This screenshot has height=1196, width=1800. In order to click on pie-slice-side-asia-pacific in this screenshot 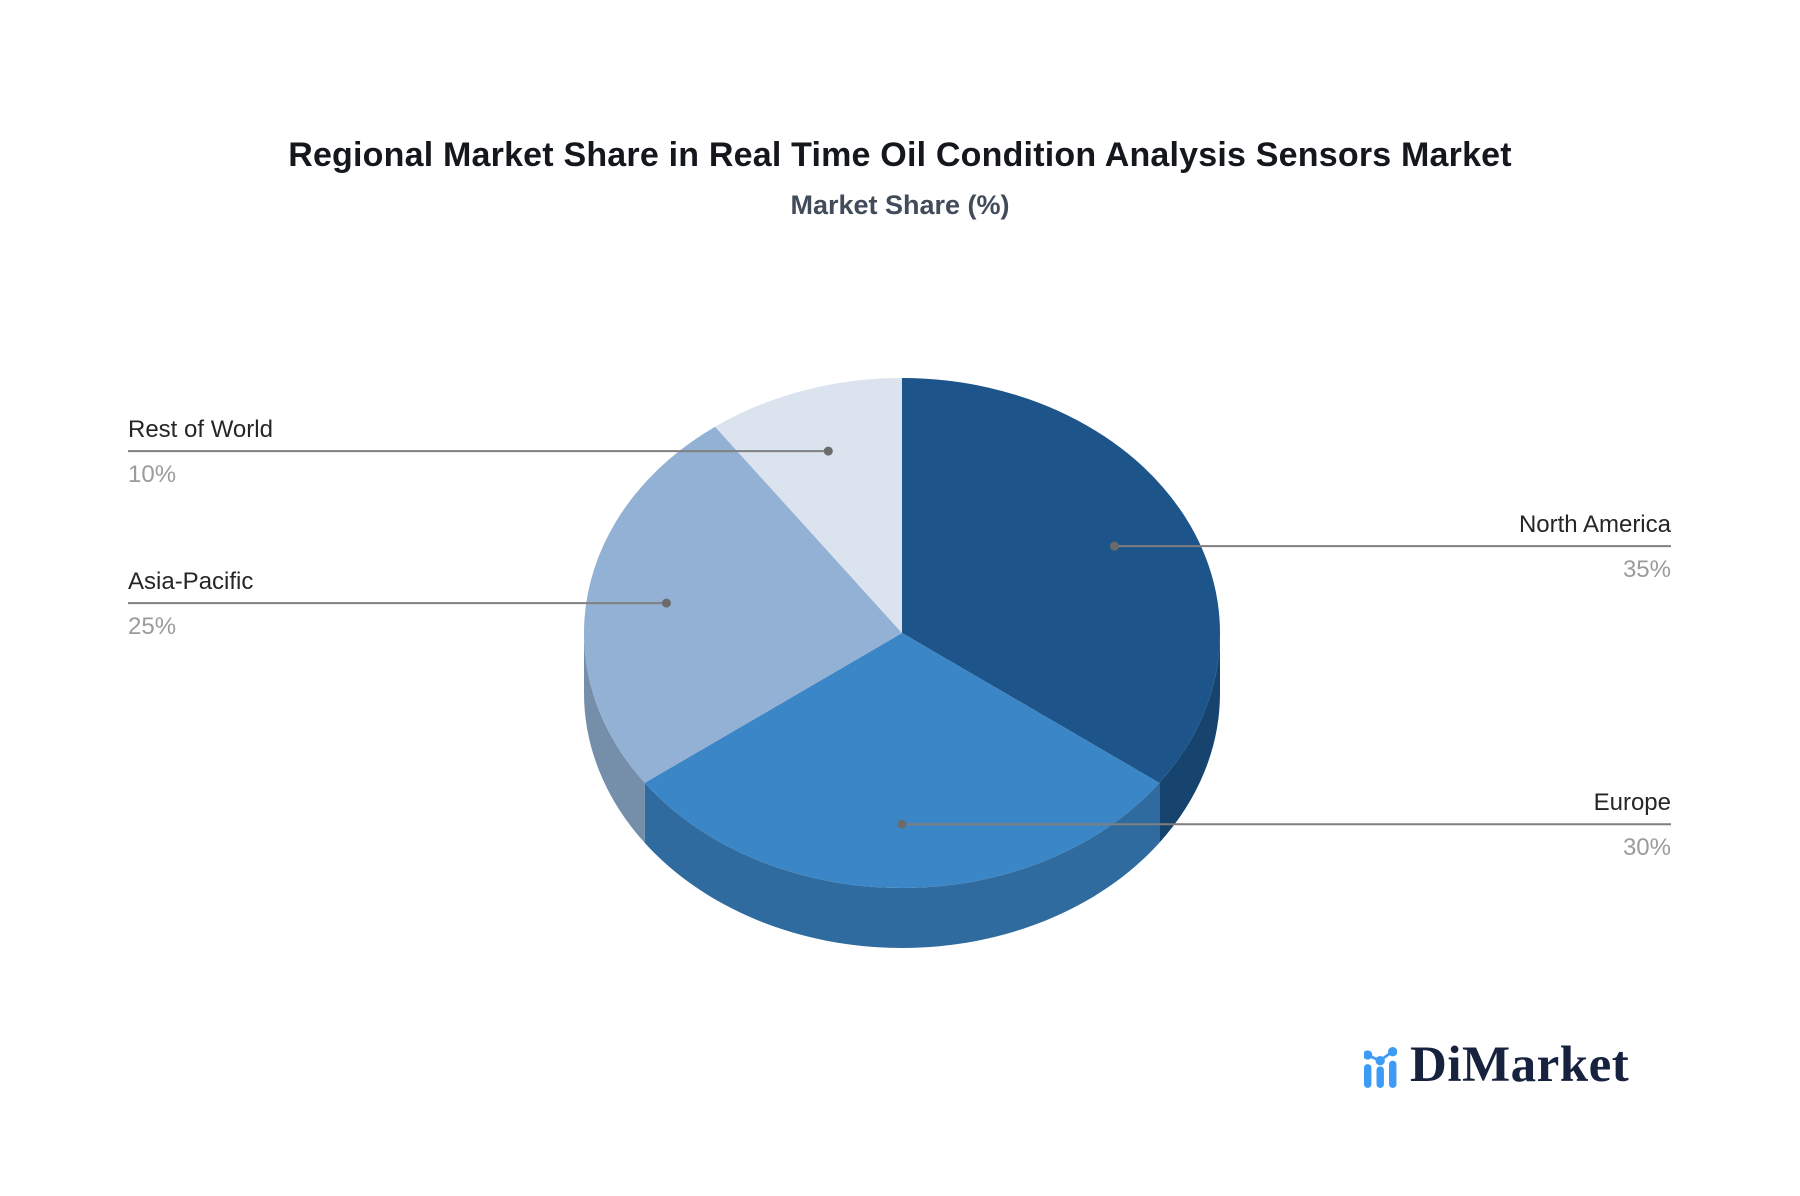, I will do `click(614, 738)`.